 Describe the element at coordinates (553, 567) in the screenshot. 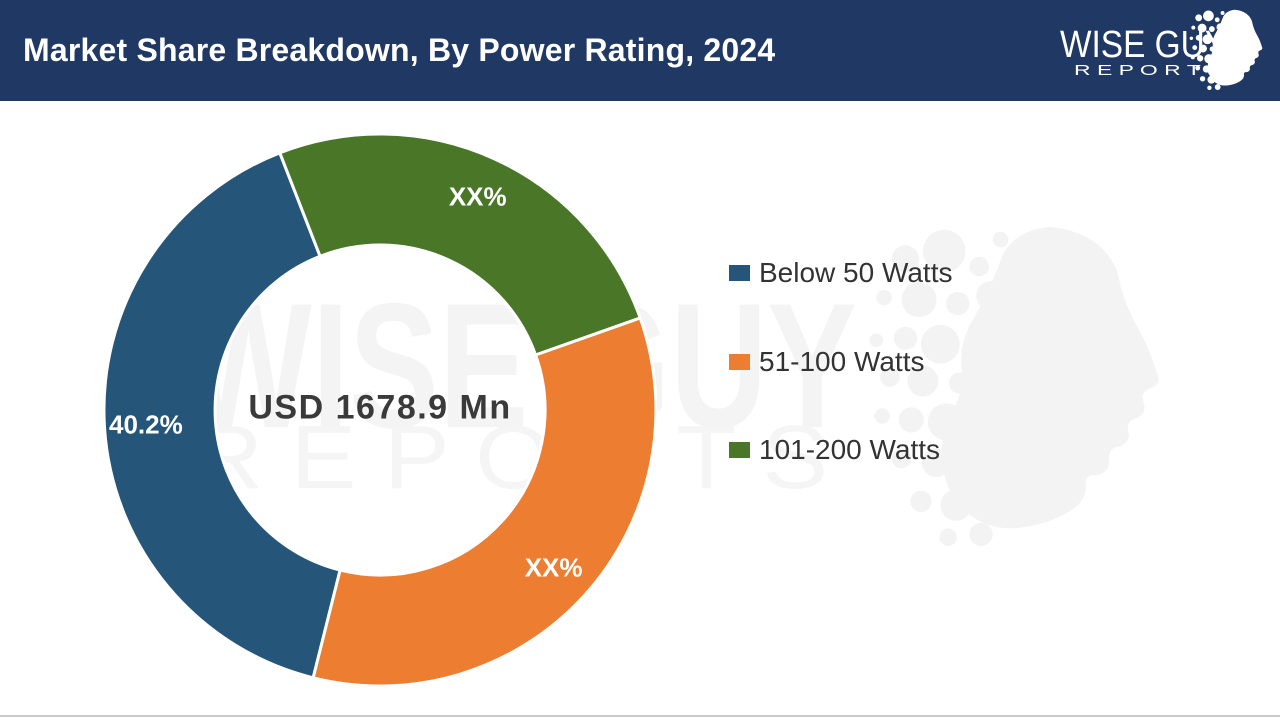

I see `slice-label-51-100-watts: XX%` at that location.